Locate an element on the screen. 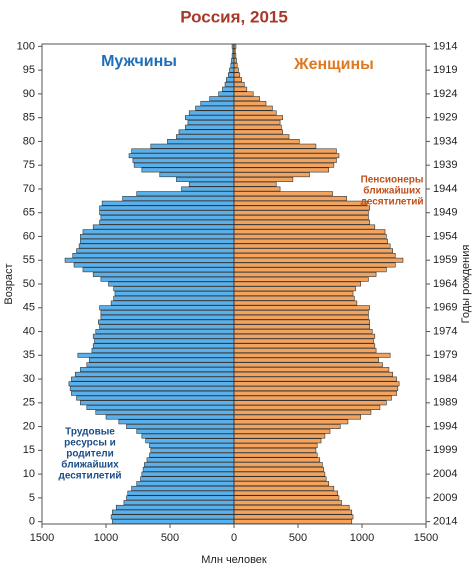 The image size is (474, 579). y2-tick-label: 1964 is located at coordinates (445, 284).